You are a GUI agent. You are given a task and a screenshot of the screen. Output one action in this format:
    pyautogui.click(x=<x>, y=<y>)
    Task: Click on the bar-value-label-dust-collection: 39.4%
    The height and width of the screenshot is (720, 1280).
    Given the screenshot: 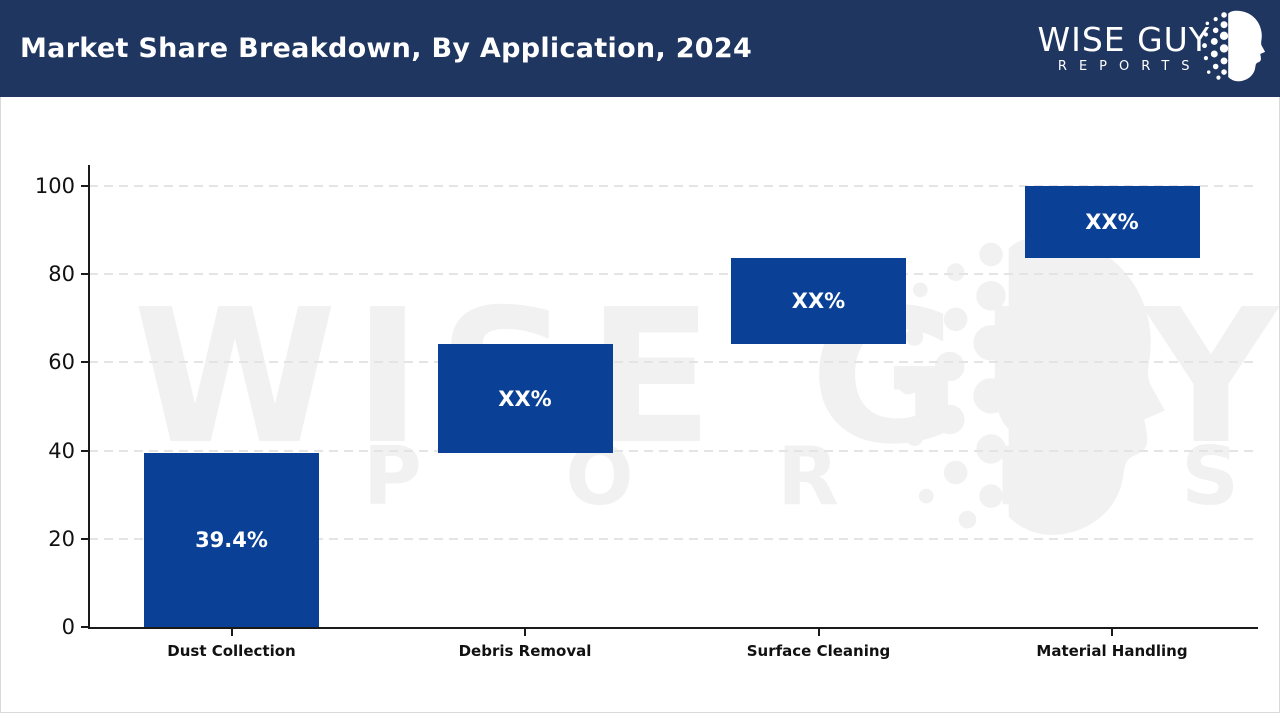 What is the action you would take?
    pyautogui.click(x=231, y=540)
    